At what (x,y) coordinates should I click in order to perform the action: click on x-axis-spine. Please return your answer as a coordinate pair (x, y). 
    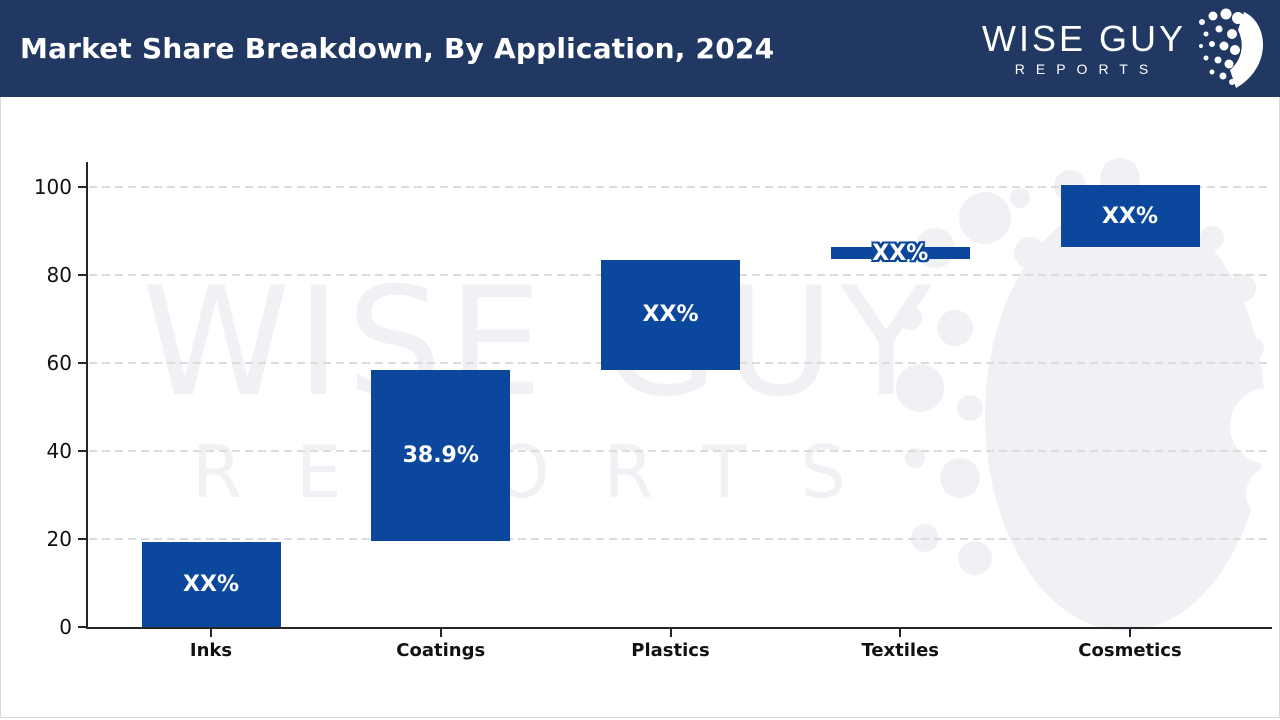
    Looking at the image, I should click on (679, 628).